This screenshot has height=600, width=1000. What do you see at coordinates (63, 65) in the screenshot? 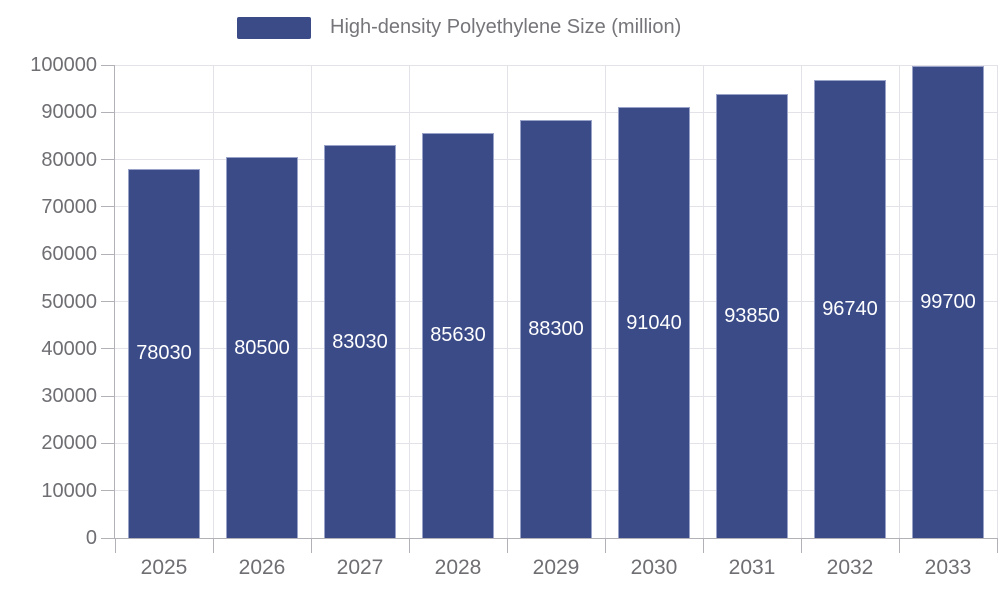
I see `y-axis-label: 100000` at bounding box center [63, 65].